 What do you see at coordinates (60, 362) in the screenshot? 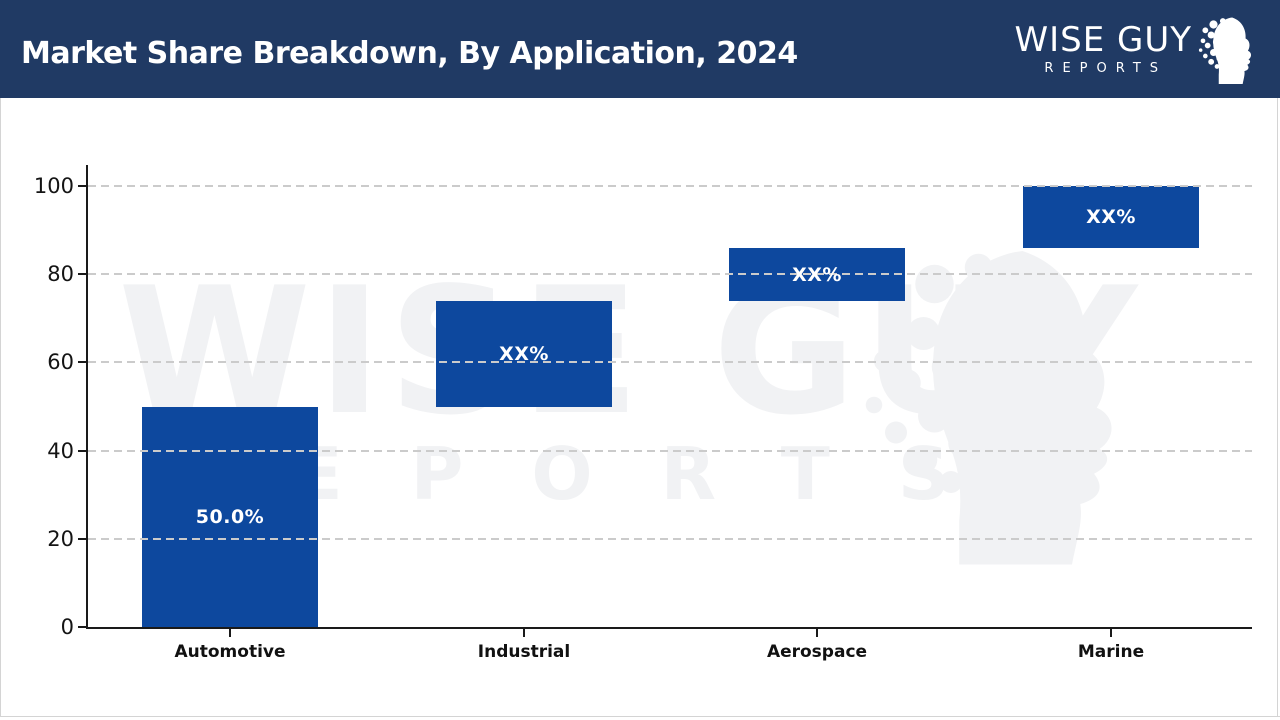
I see `y-tick-label-60: 60` at bounding box center [60, 362].